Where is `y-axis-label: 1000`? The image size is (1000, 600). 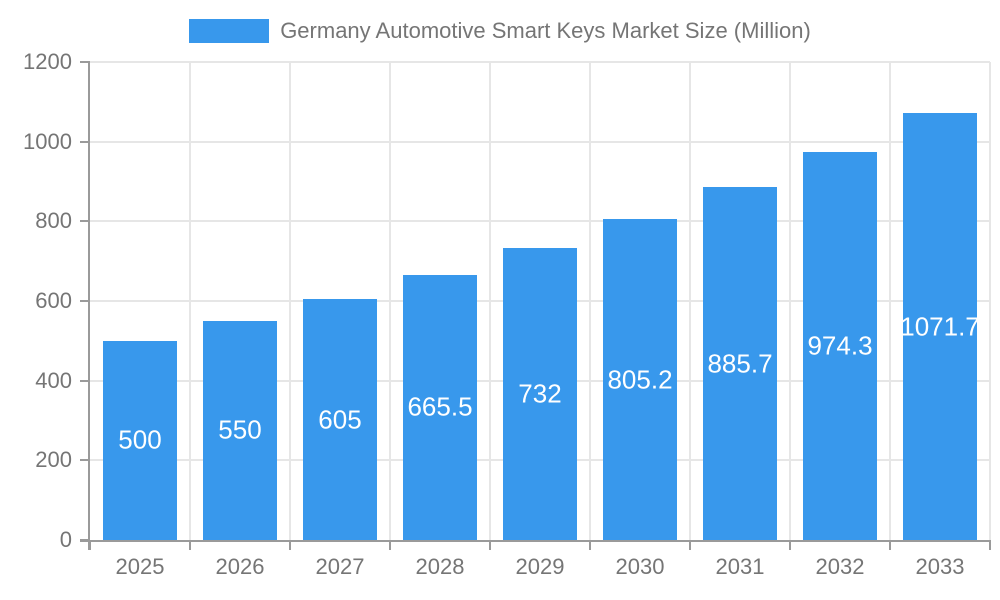 y-axis-label: 1000 is located at coordinates (47, 141).